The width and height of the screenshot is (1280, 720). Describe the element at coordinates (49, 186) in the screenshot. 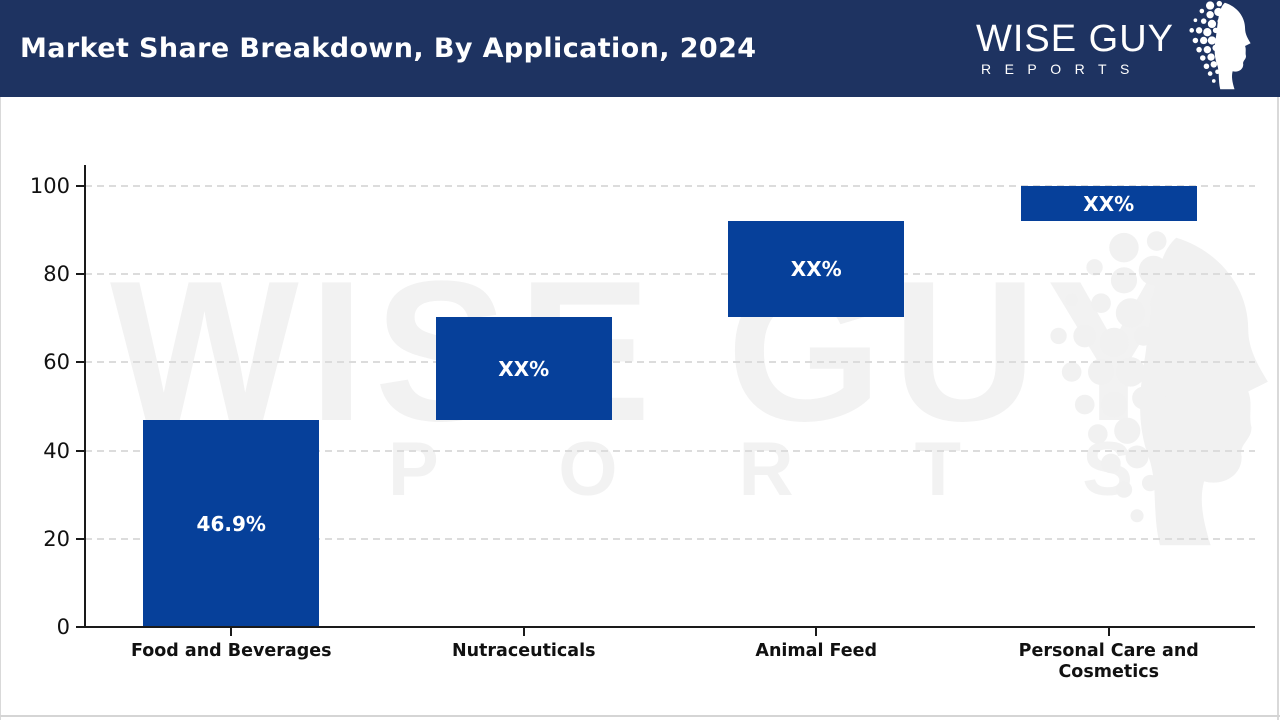

I see `y-tick-label: 100` at that location.